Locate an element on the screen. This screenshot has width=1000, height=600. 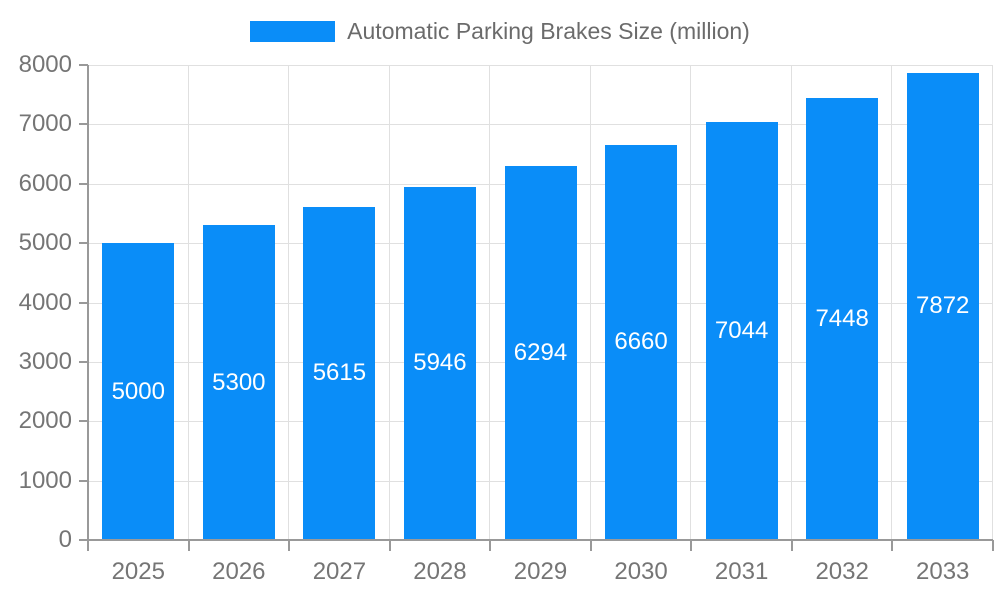
bar-value-label: 6294 is located at coordinates (540, 353).